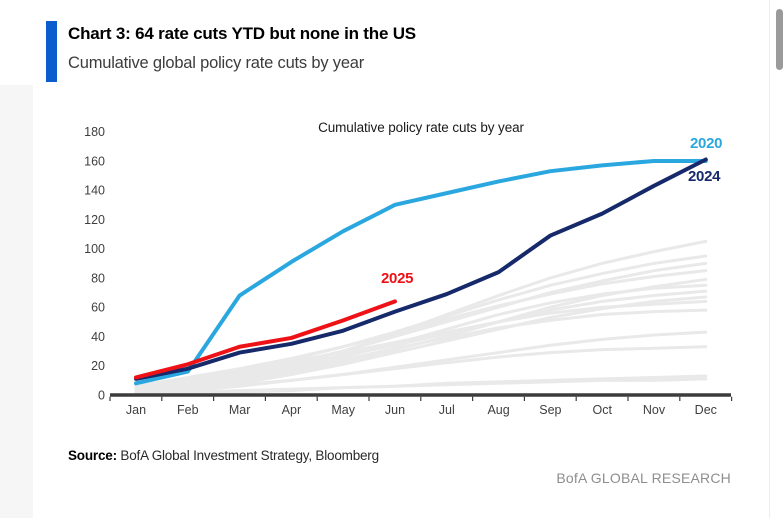 This screenshot has width=784, height=518. What do you see at coordinates (94, 161) in the screenshot?
I see `y-tick-label: 160` at bounding box center [94, 161].